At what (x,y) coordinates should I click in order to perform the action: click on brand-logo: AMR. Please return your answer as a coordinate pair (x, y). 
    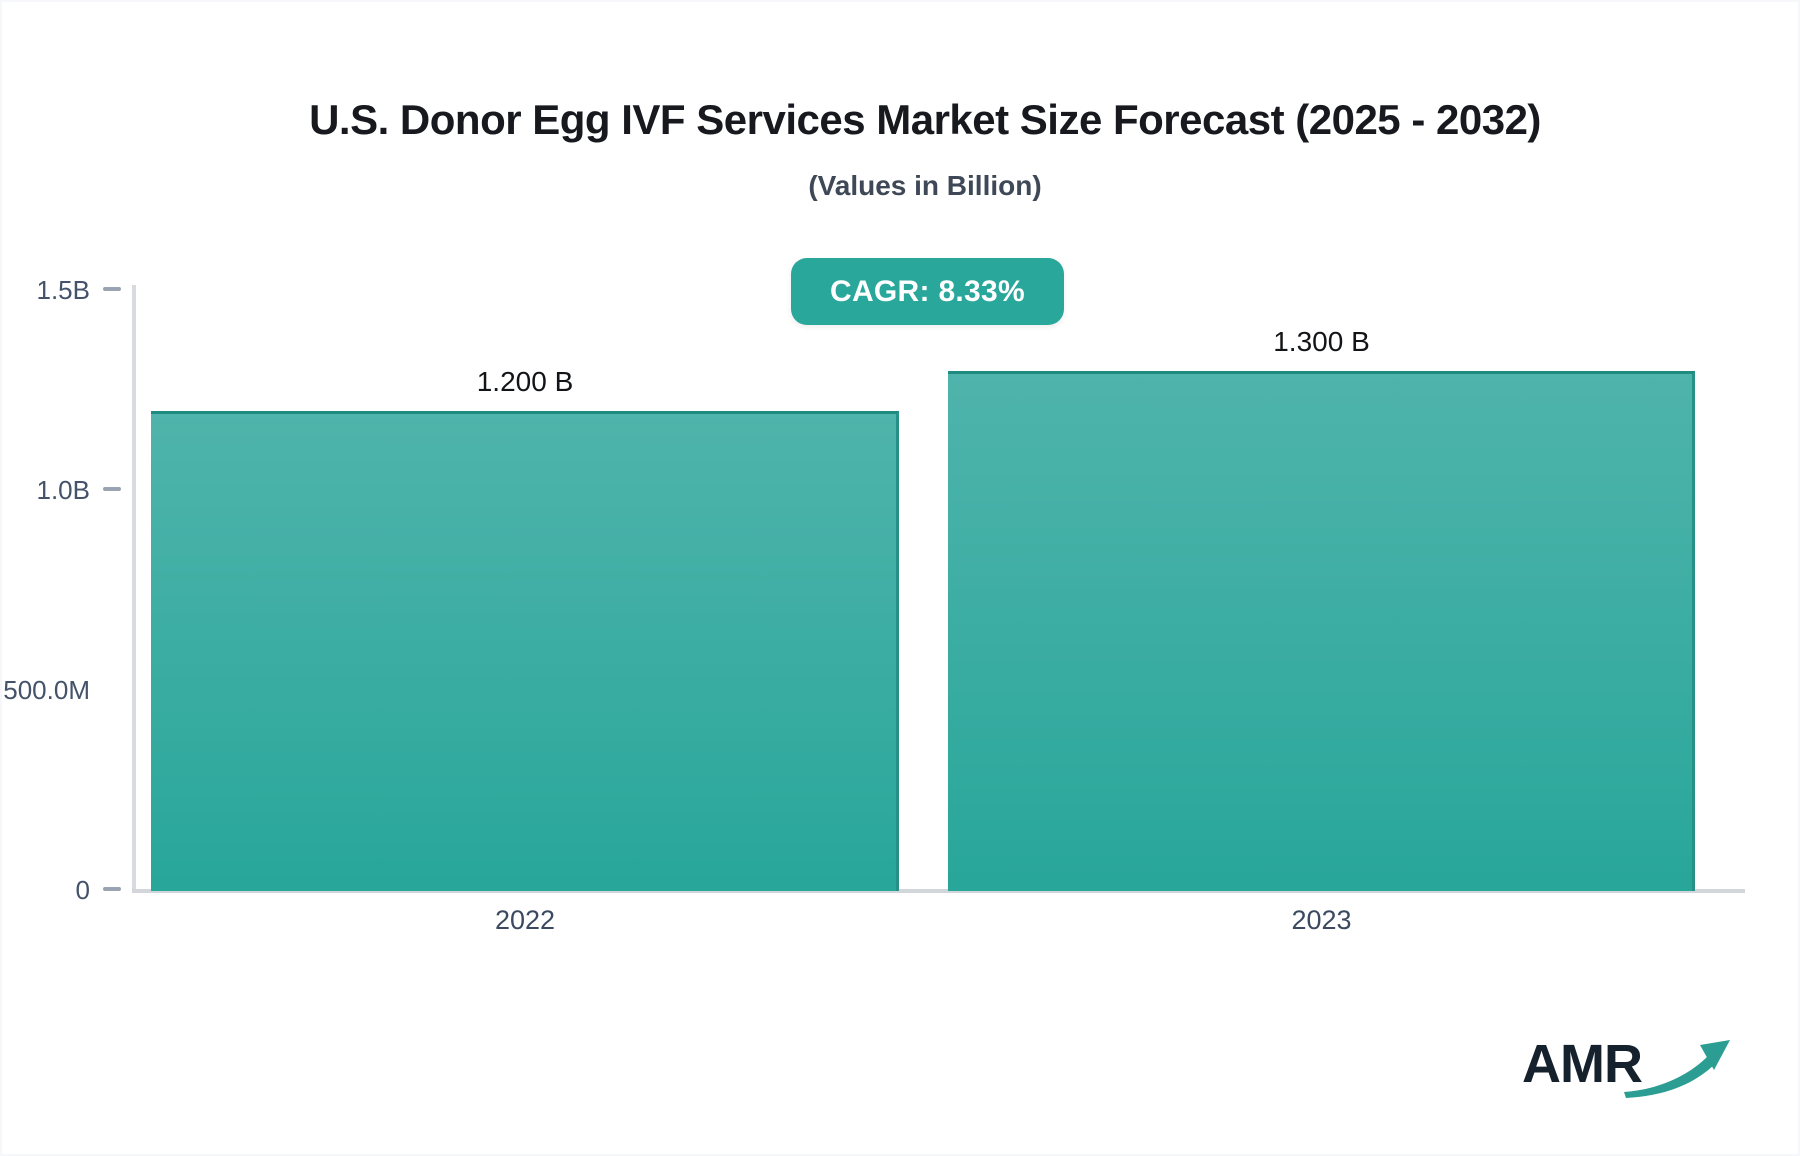
    Looking at the image, I should click on (1630, 1064).